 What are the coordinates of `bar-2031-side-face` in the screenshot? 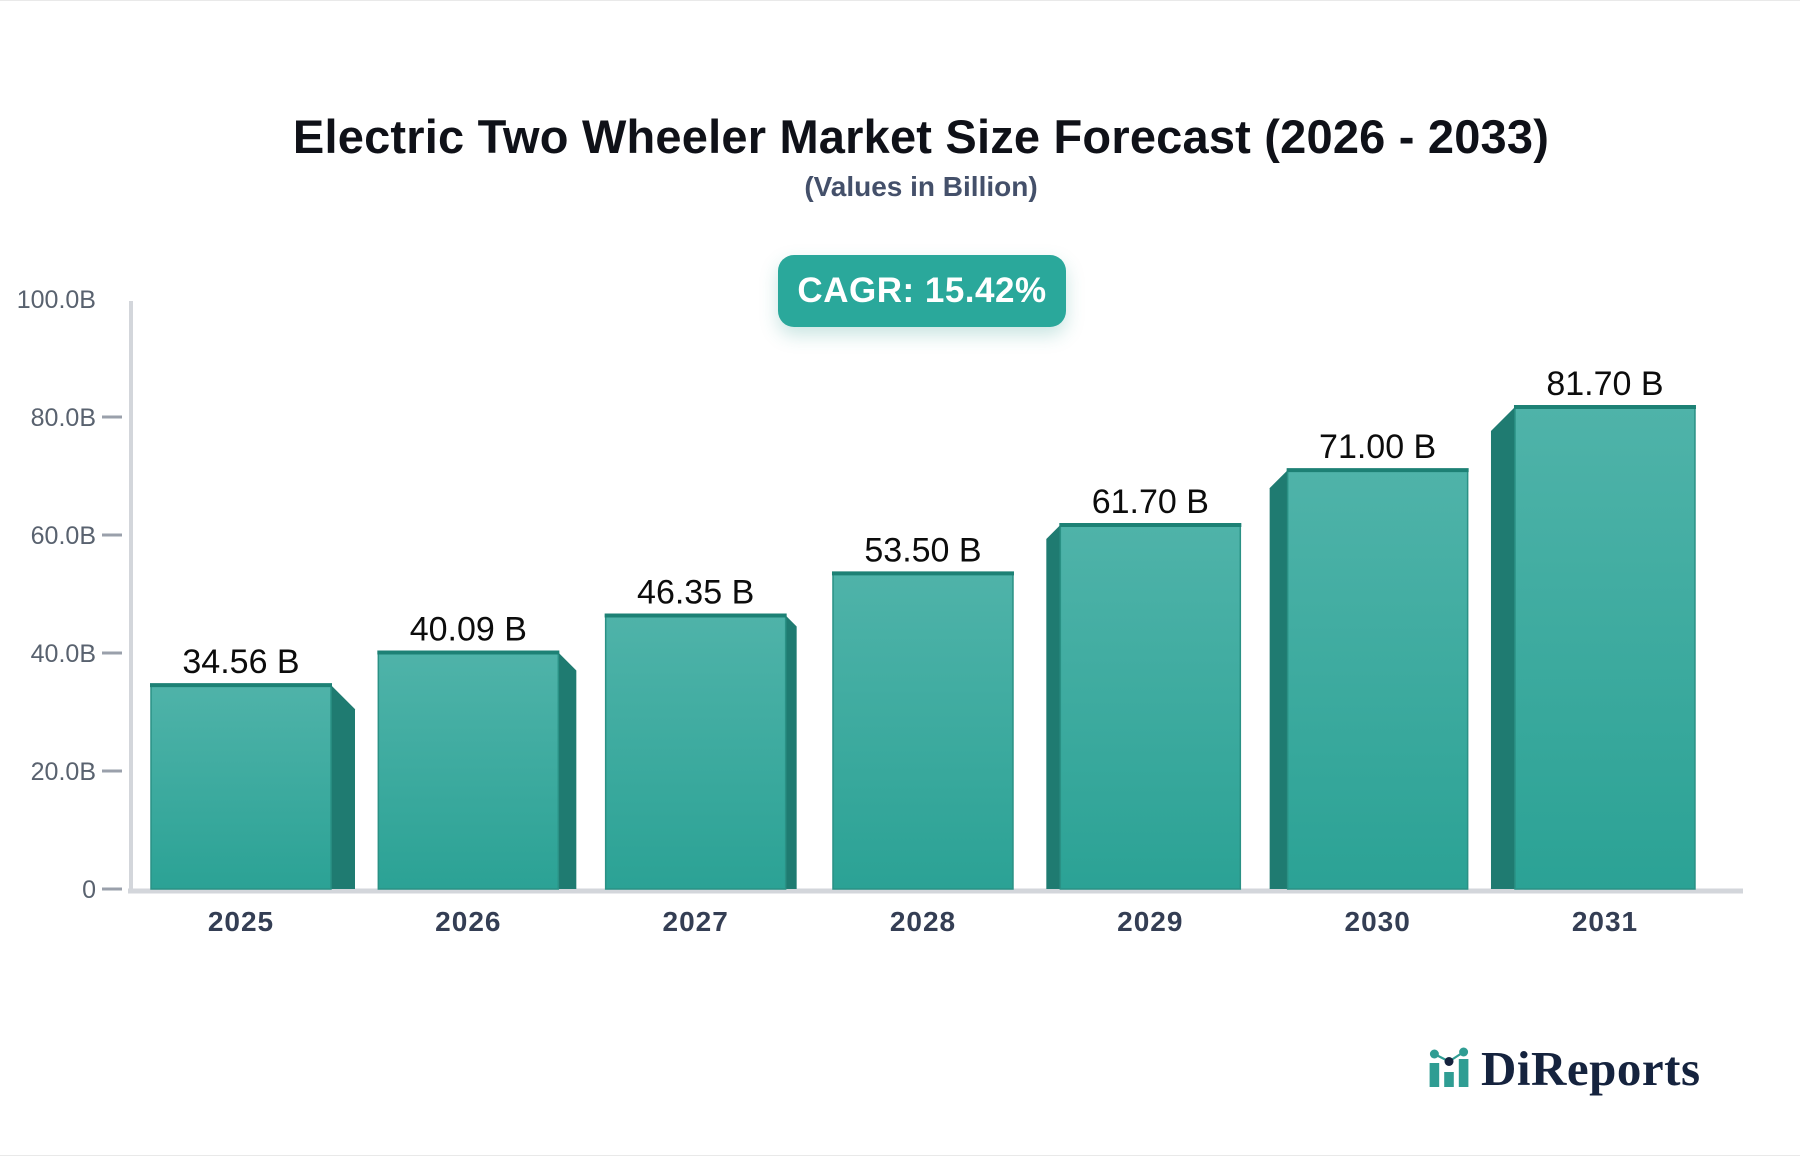 It's located at (1502, 647).